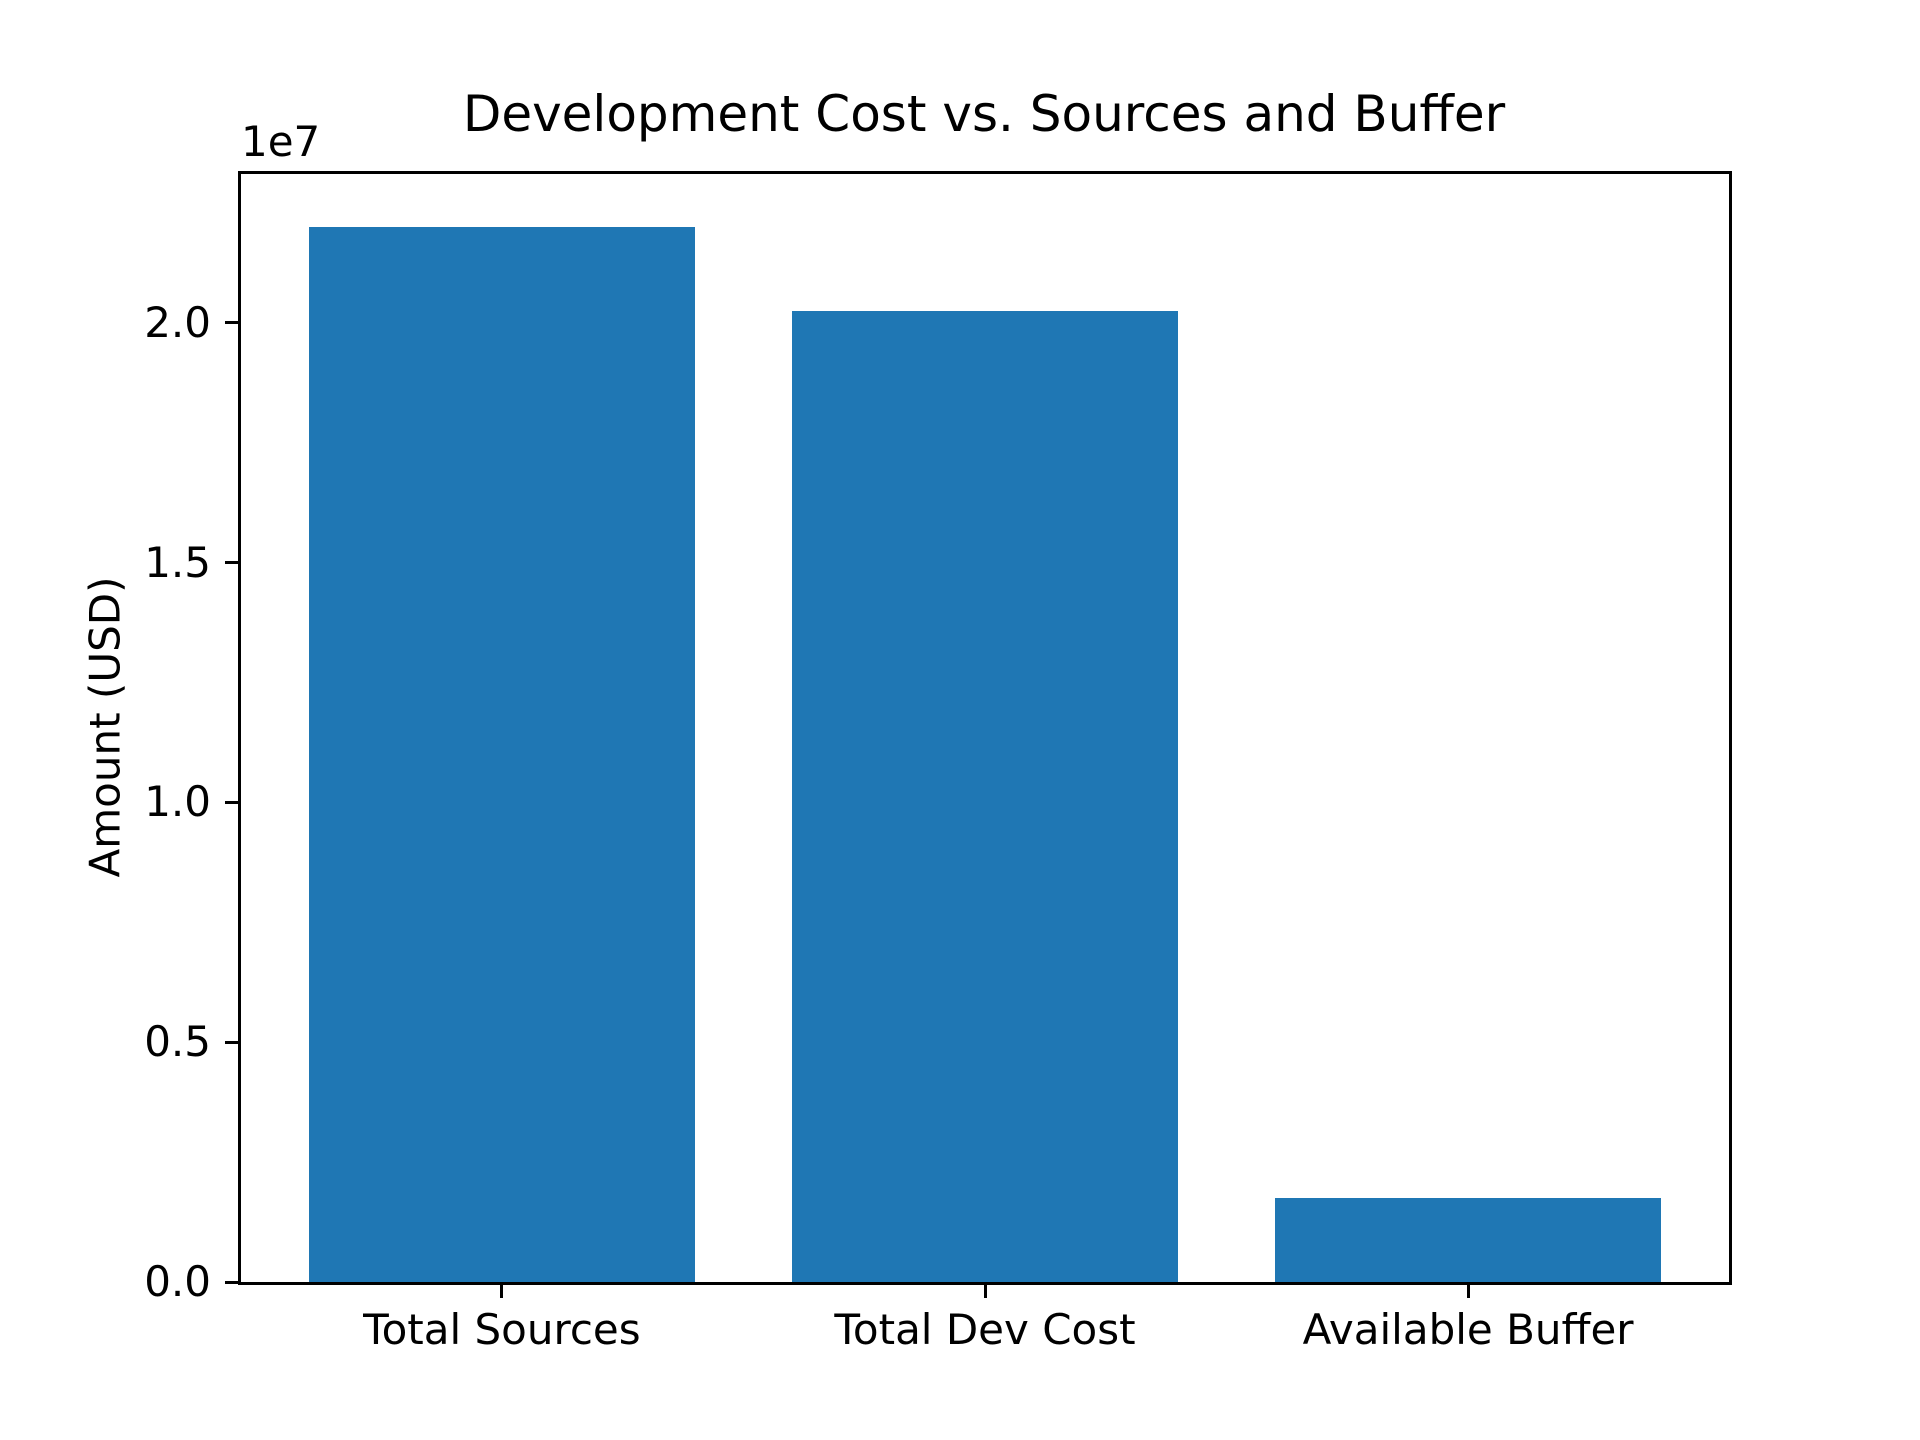 The image size is (1920, 1440). What do you see at coordinates (105, 727) in the screenshot?
I see `y-axis-label: Amount (USD)` at bounding box center [105, 727].